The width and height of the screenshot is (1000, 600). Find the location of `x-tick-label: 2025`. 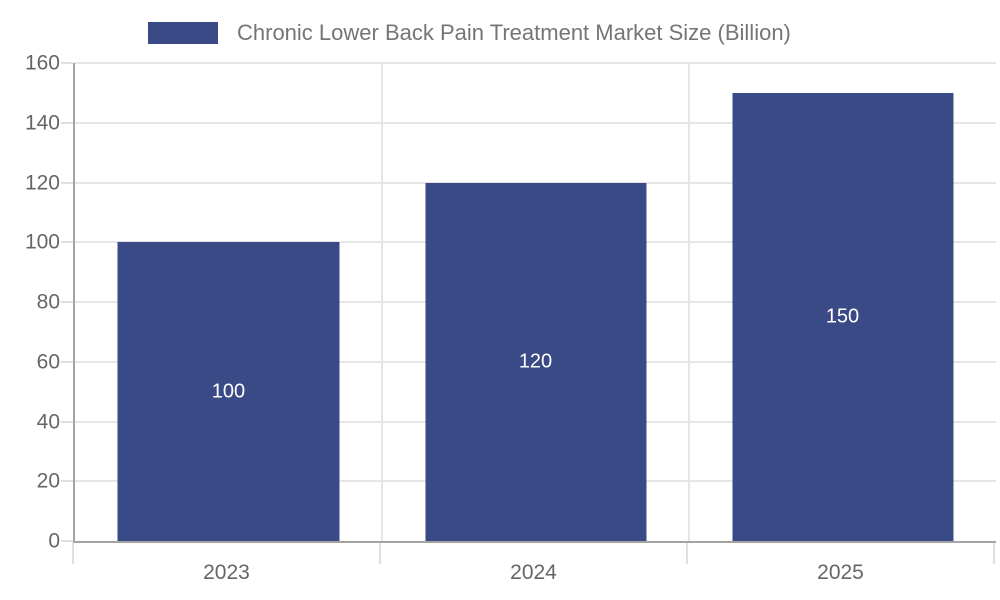

x-tick-label: 2025 is located at coordinates (840, 572).